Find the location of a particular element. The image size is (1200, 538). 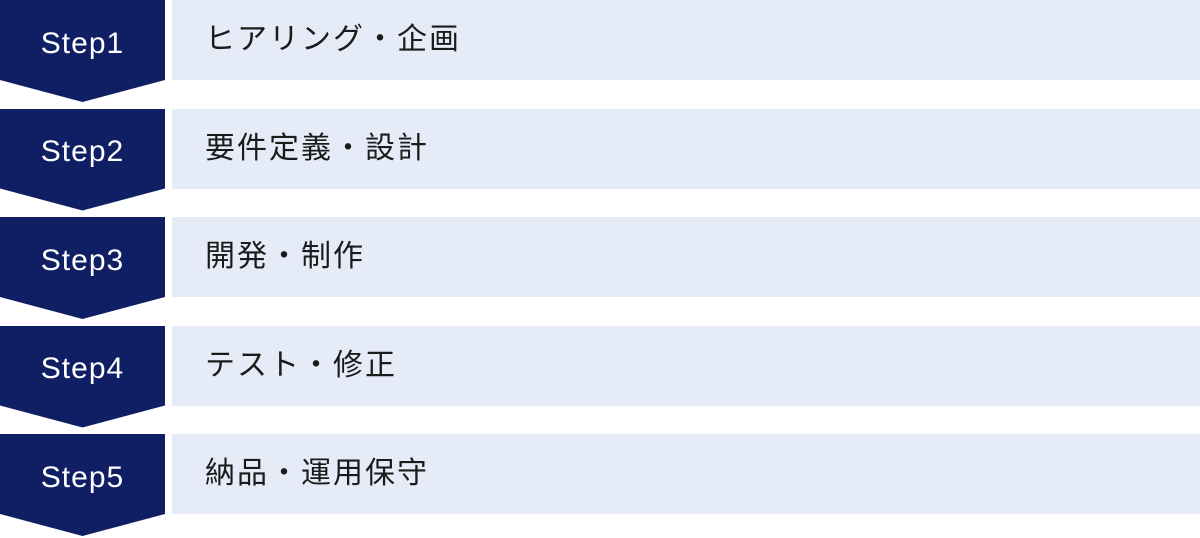

step-title-bar: テスト・修正 is located at coordinates (686, 365).